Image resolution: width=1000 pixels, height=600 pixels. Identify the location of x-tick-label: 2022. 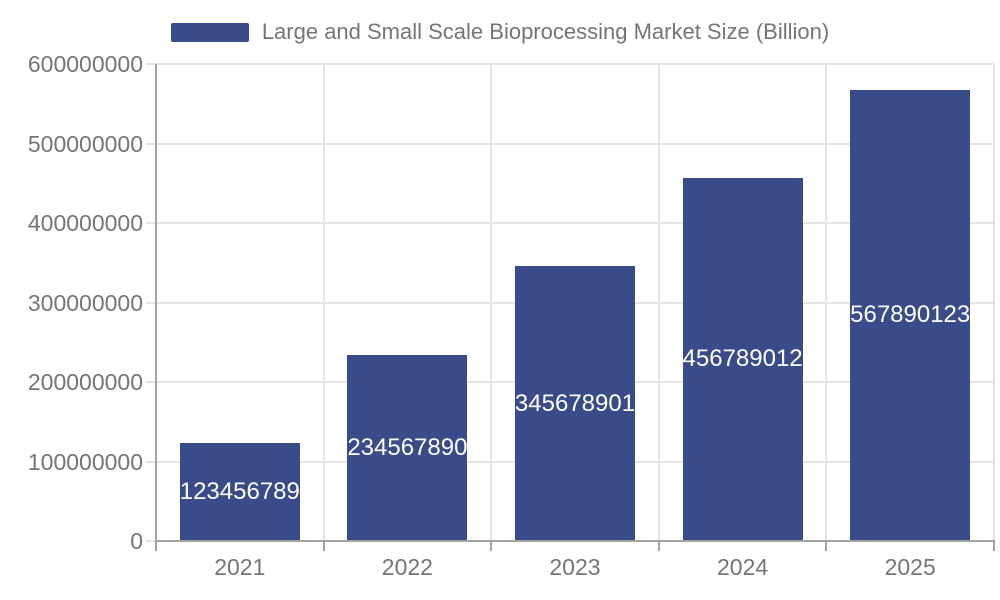
(407, 567).